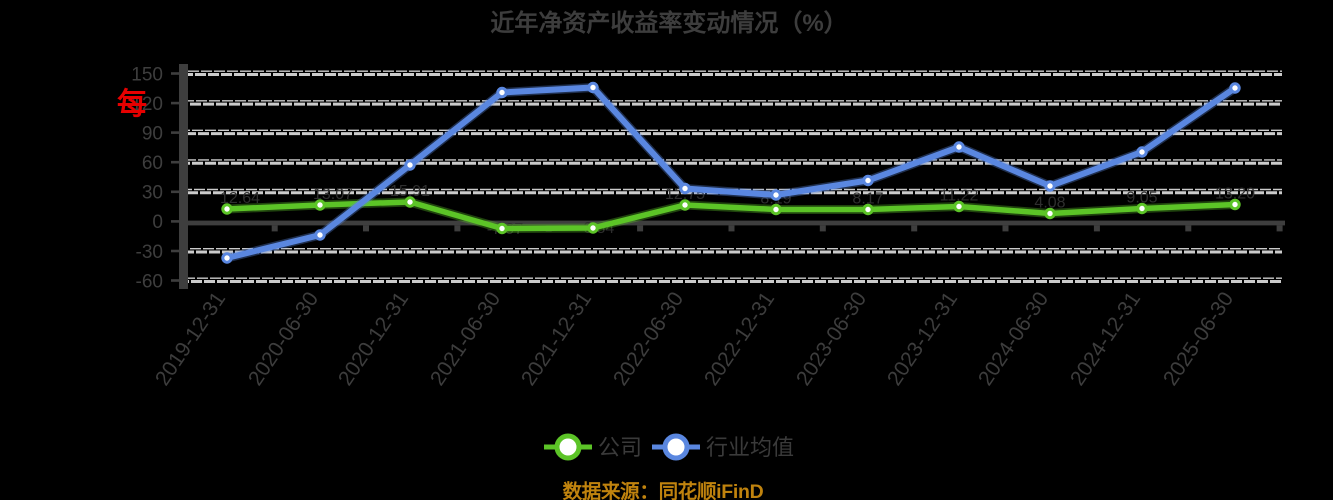 The image size is (1333, 500). I want to click on svg-text: 行业均值, so click(750, 447).